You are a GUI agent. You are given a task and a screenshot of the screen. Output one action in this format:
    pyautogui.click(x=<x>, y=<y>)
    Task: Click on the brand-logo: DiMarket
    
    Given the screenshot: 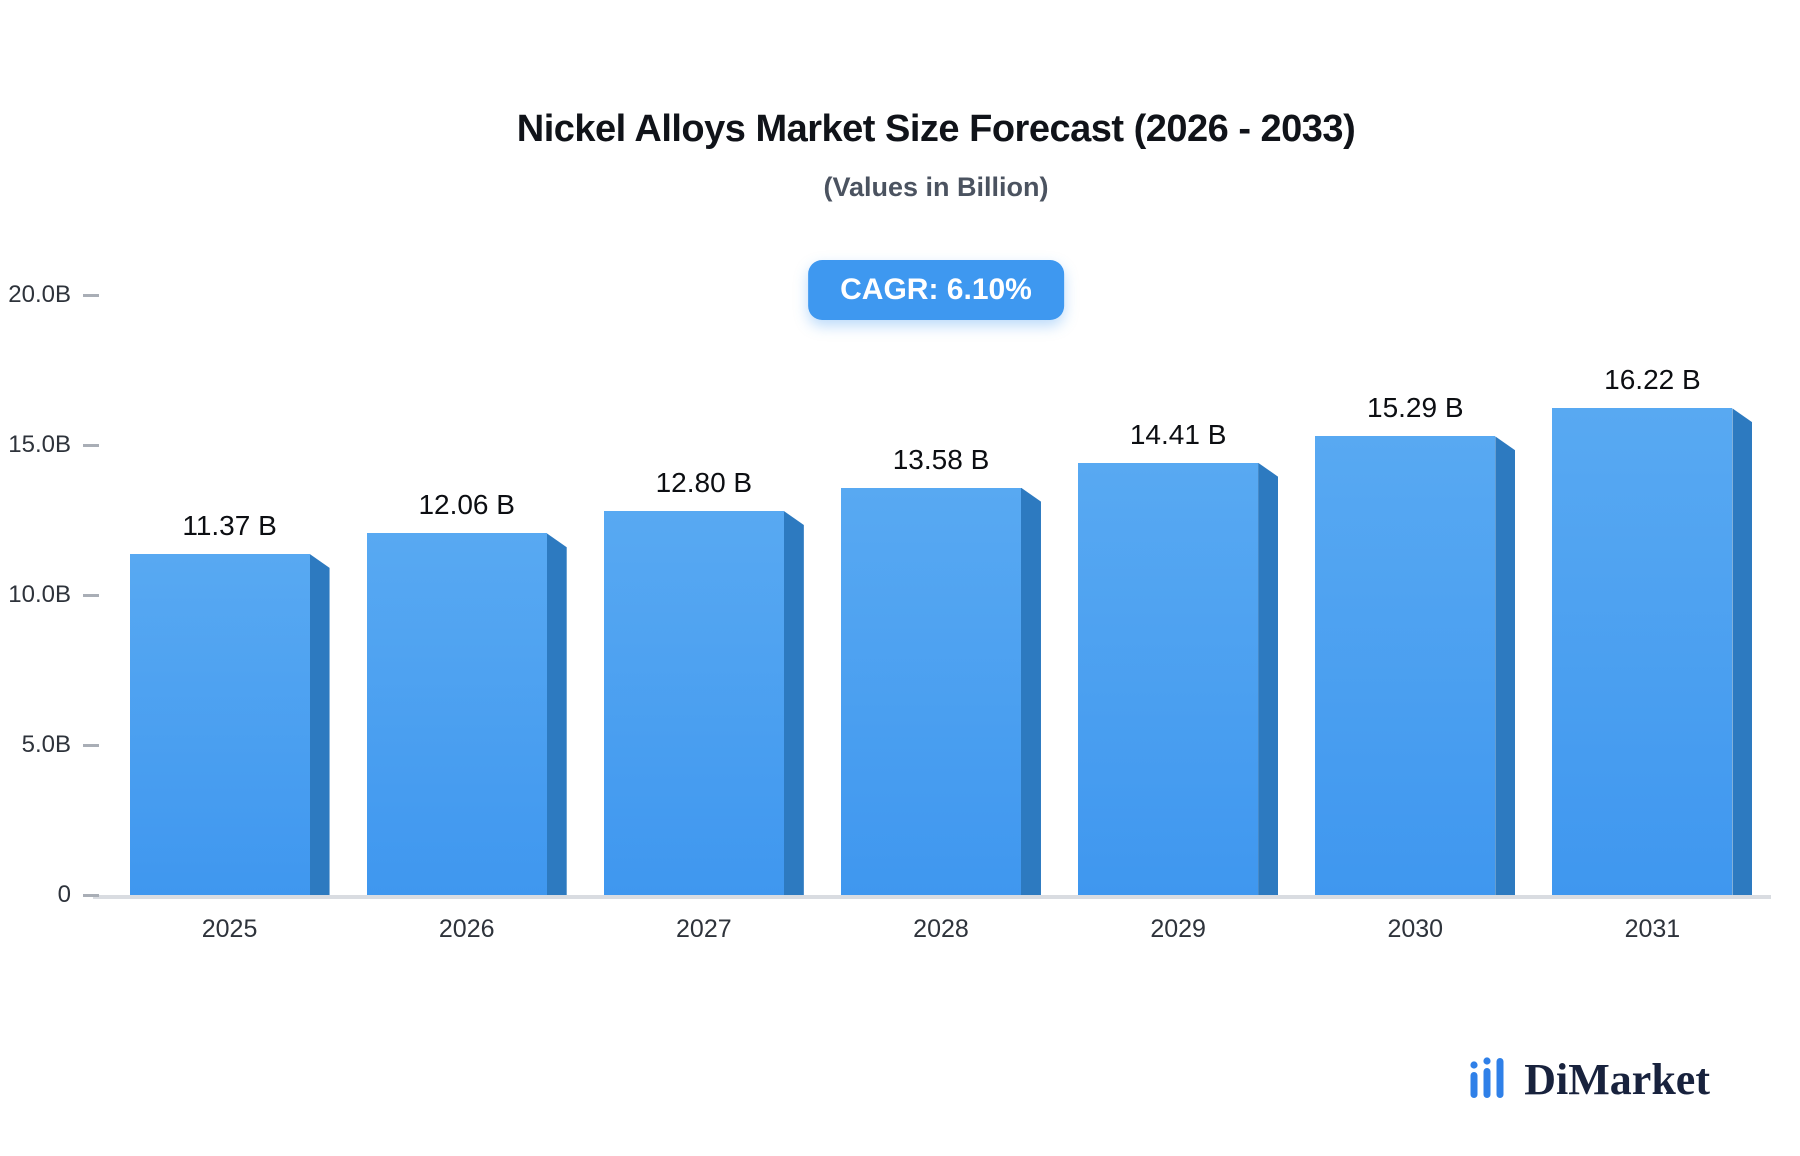 What is the action you would take?
    pyautogui.click(x=1588, y=1079)
    